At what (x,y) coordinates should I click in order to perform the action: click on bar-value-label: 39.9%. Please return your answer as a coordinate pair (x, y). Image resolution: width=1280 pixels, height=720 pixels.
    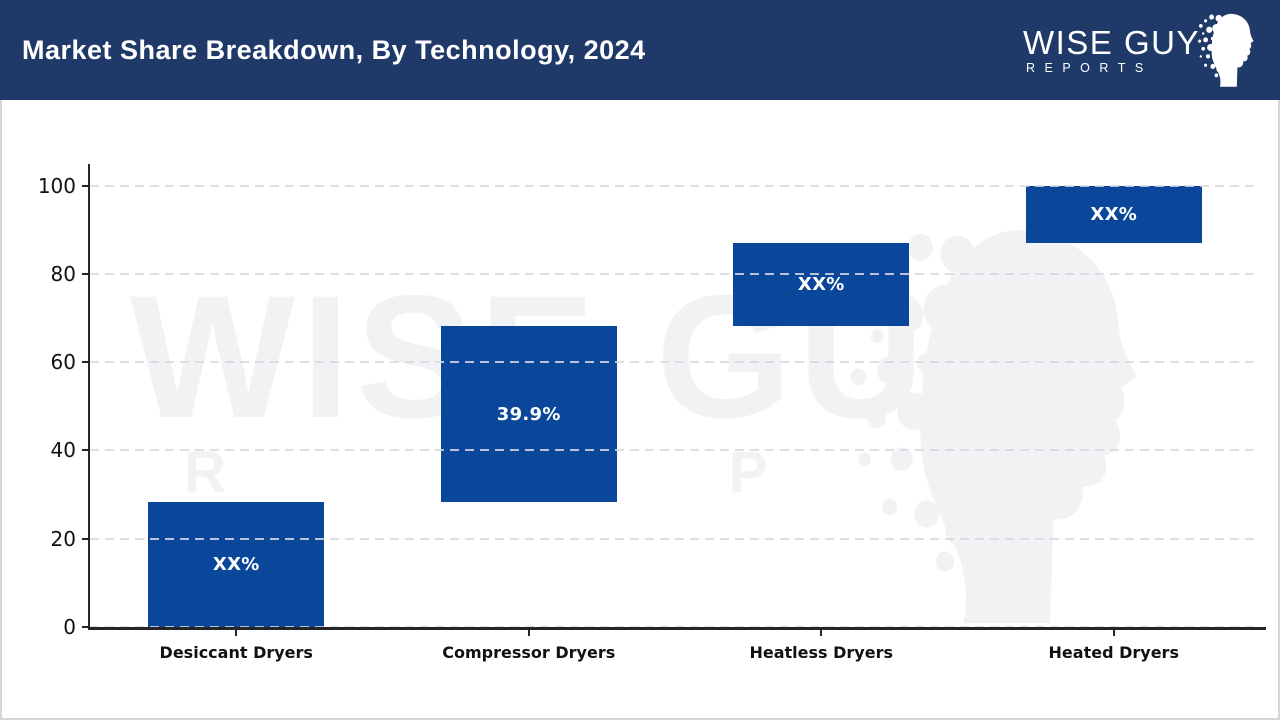
    Looking at the image, I should click on (528, 414).